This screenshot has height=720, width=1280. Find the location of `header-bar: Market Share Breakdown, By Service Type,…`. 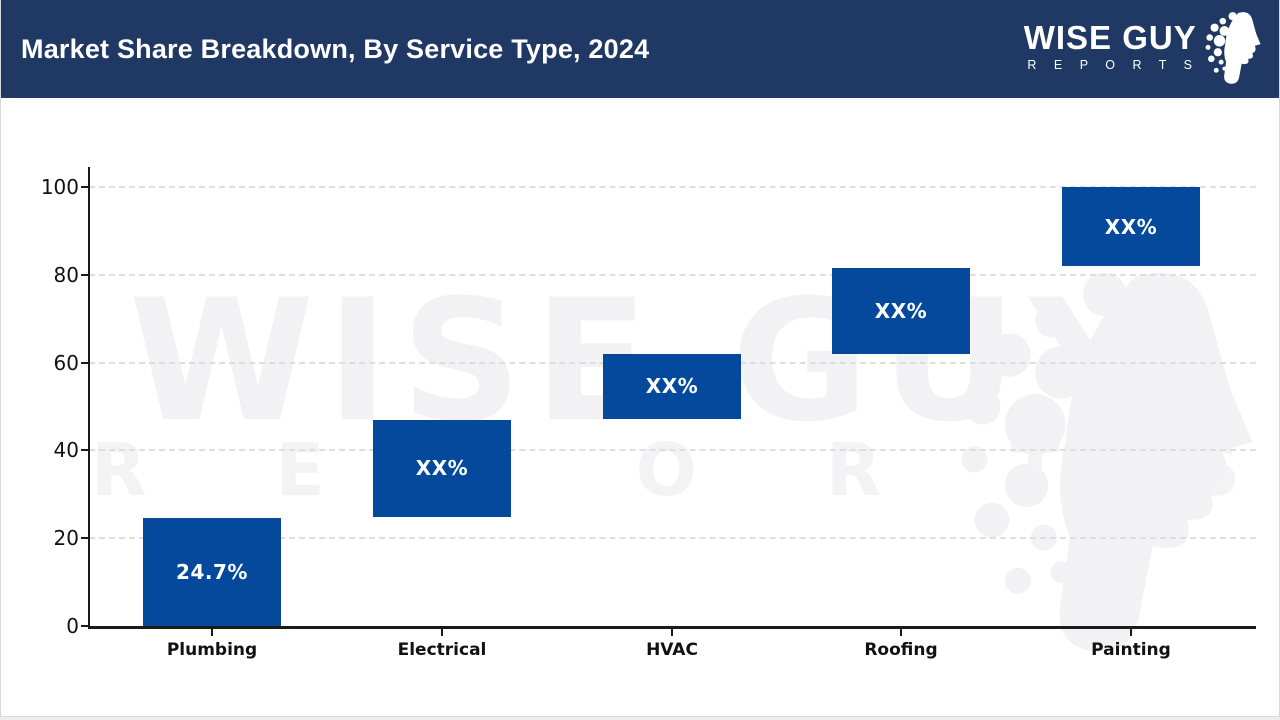

header-bar: Market Share Breakdown, By Service Type,… is located at coordinates (640, 49).